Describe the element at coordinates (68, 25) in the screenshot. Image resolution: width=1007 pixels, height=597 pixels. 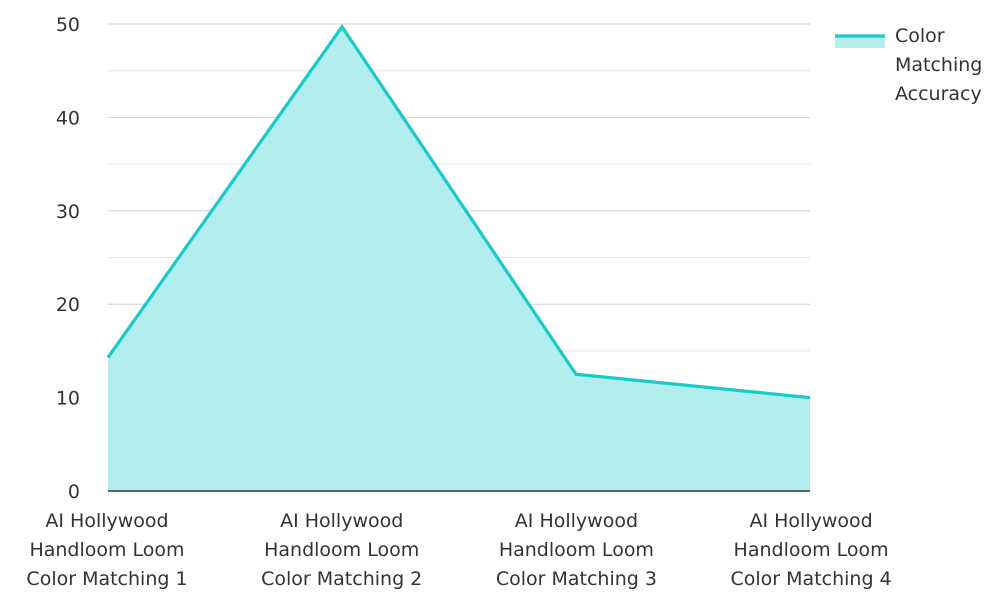
I see `y-tick-label: 50` at that location.